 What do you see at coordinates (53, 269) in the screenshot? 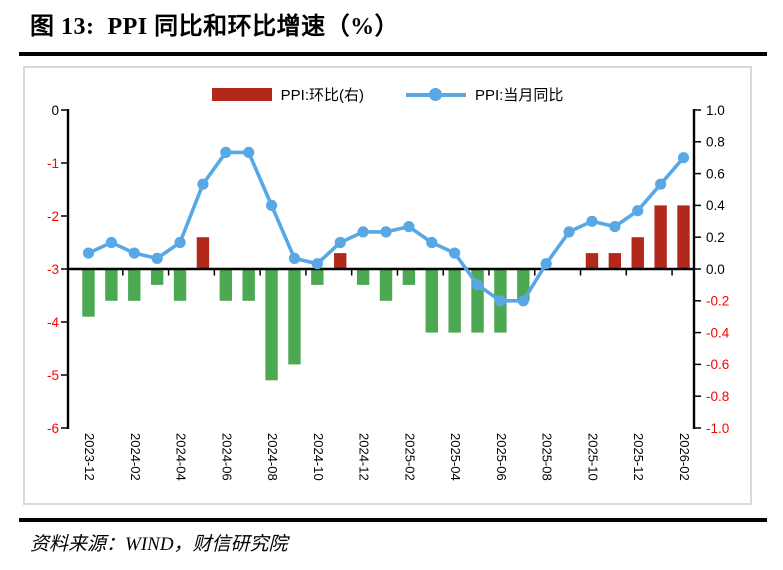
I see `left-axis-label: -3` at bounding box center [53, 269].